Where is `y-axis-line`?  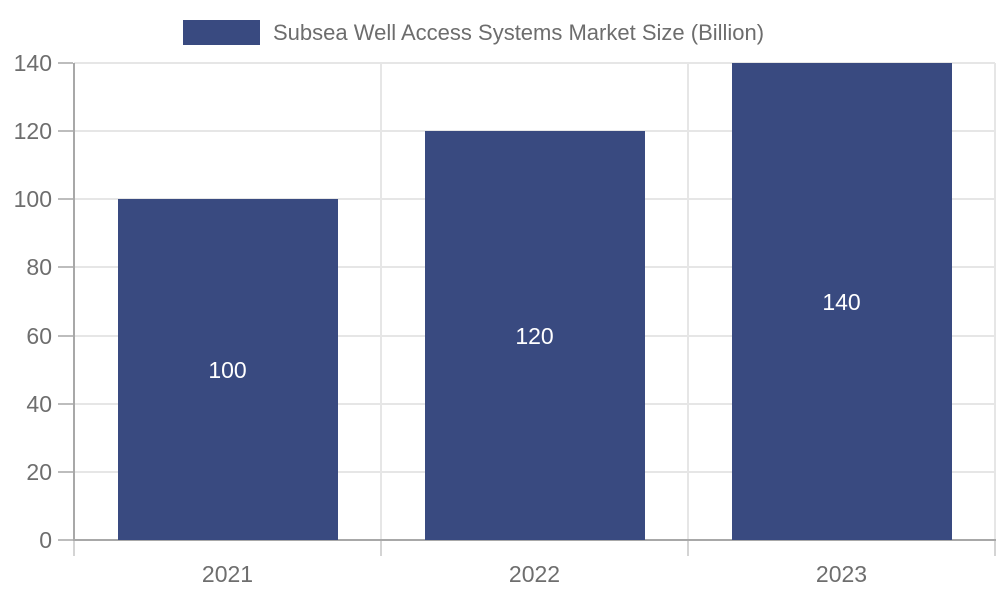
y-axis-line is located at coordinates (74, 301).